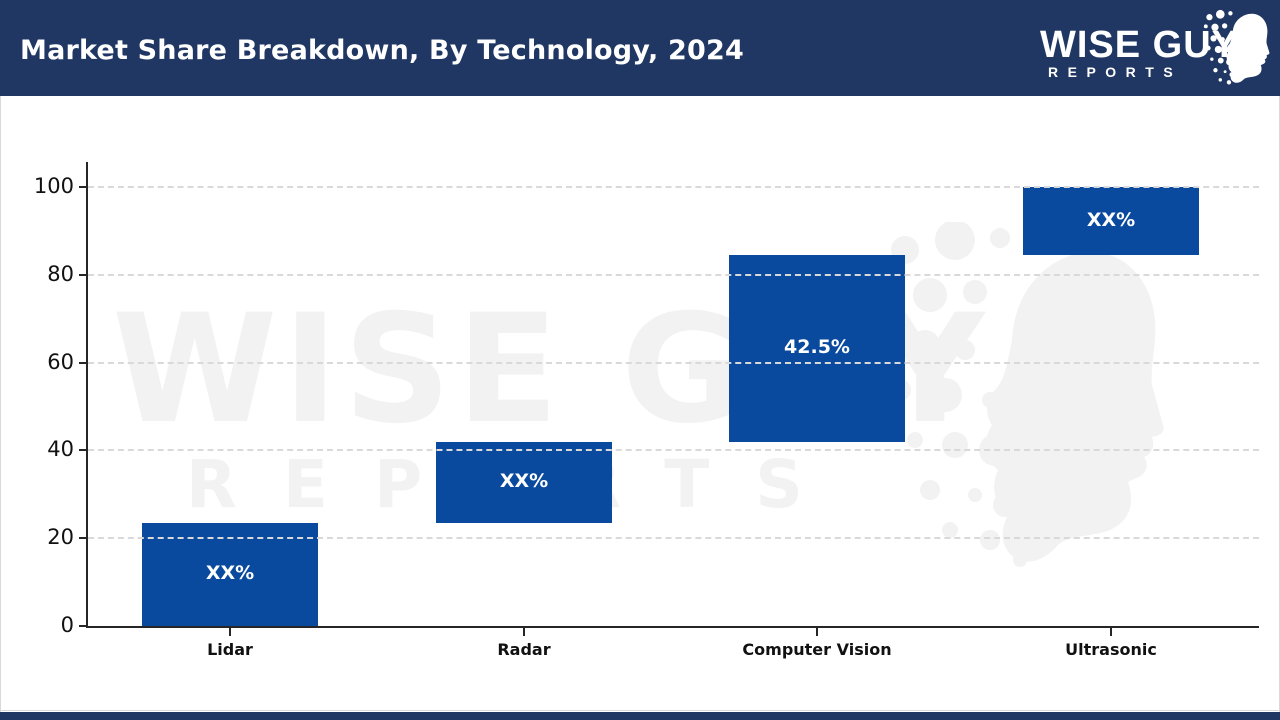 This screenshot has width=1280, height=720. I want to click on footer-bar, so click(640, 716).